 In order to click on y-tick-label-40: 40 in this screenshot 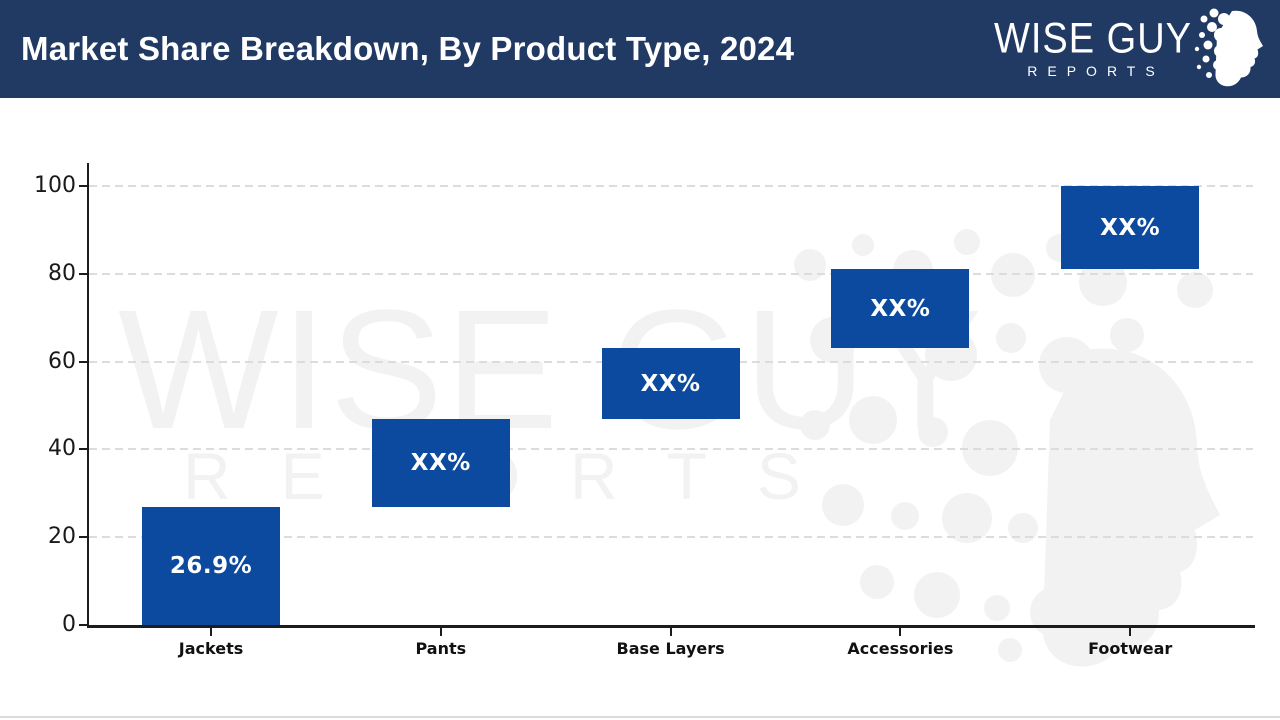, I will do `click(62, 449)`.